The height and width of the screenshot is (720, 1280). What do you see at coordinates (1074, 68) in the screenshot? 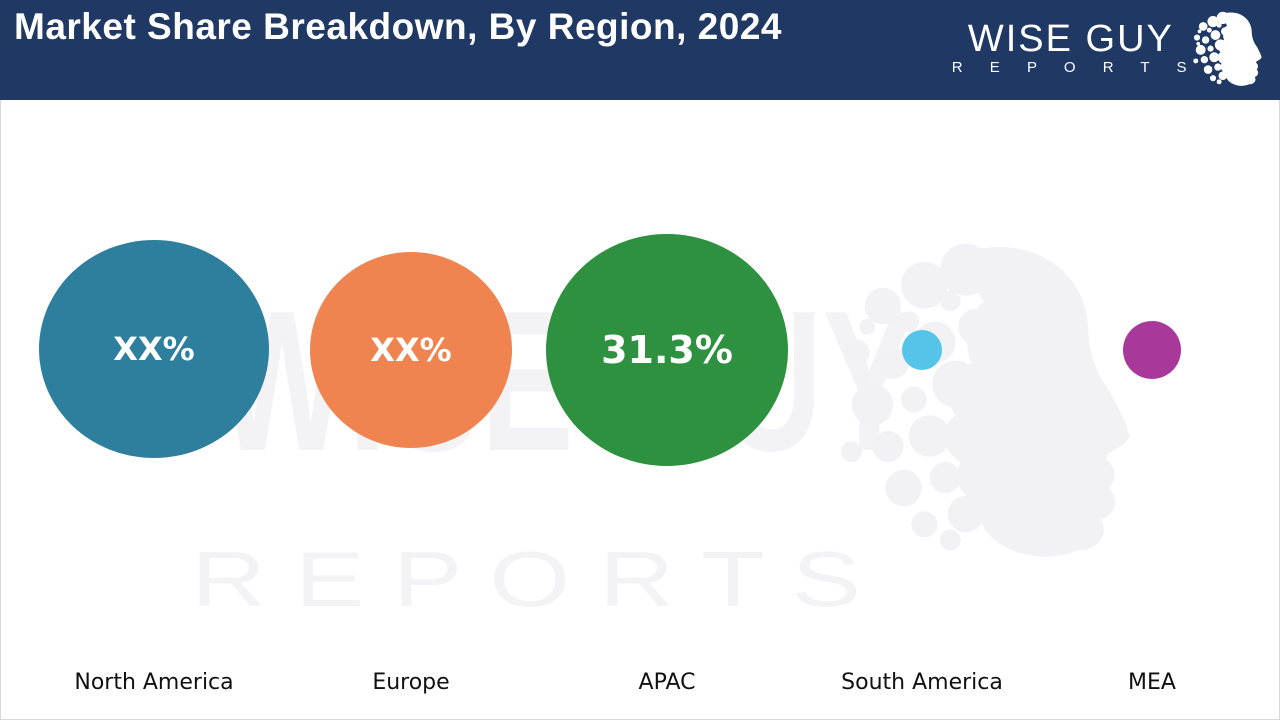
I see `brand-logo-line2: R E P O R T S` at bounding box center [1074, 68].